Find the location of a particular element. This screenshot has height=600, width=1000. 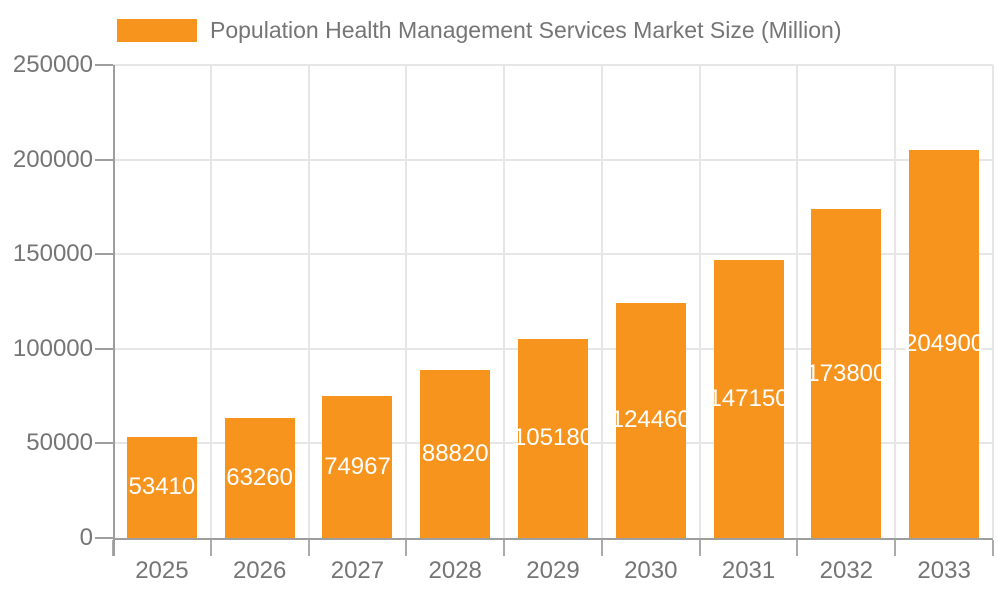

x-axis-label-2029: 2029 is located at coordinates (553, 570).